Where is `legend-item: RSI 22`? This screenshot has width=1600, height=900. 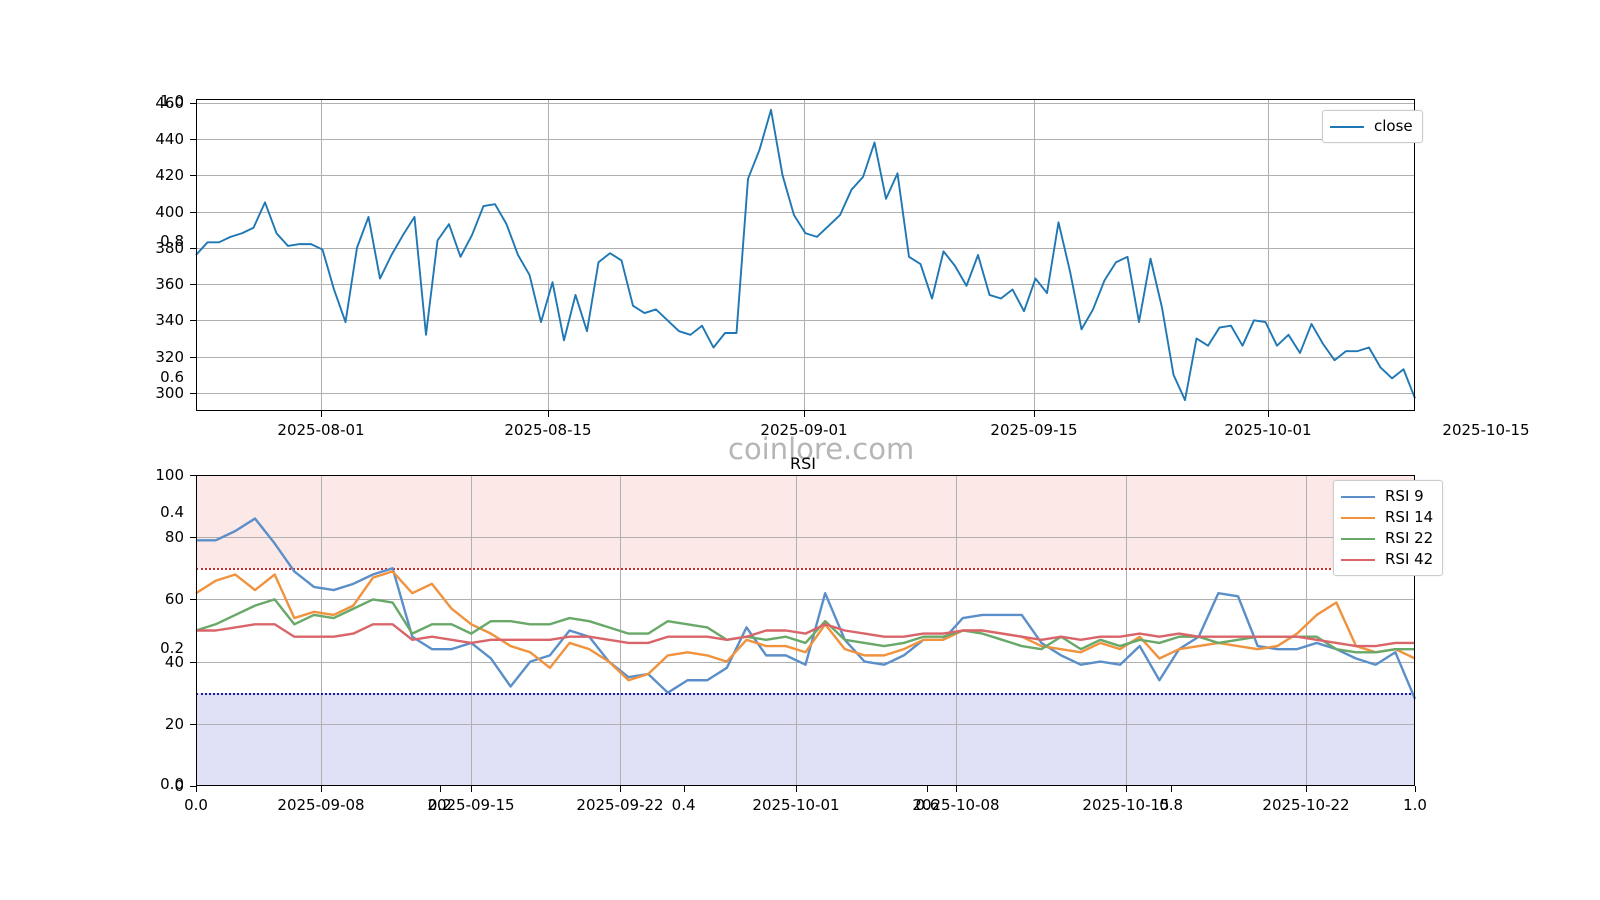 legend-item: RSI 22 is located at coordinates (1387, 538).